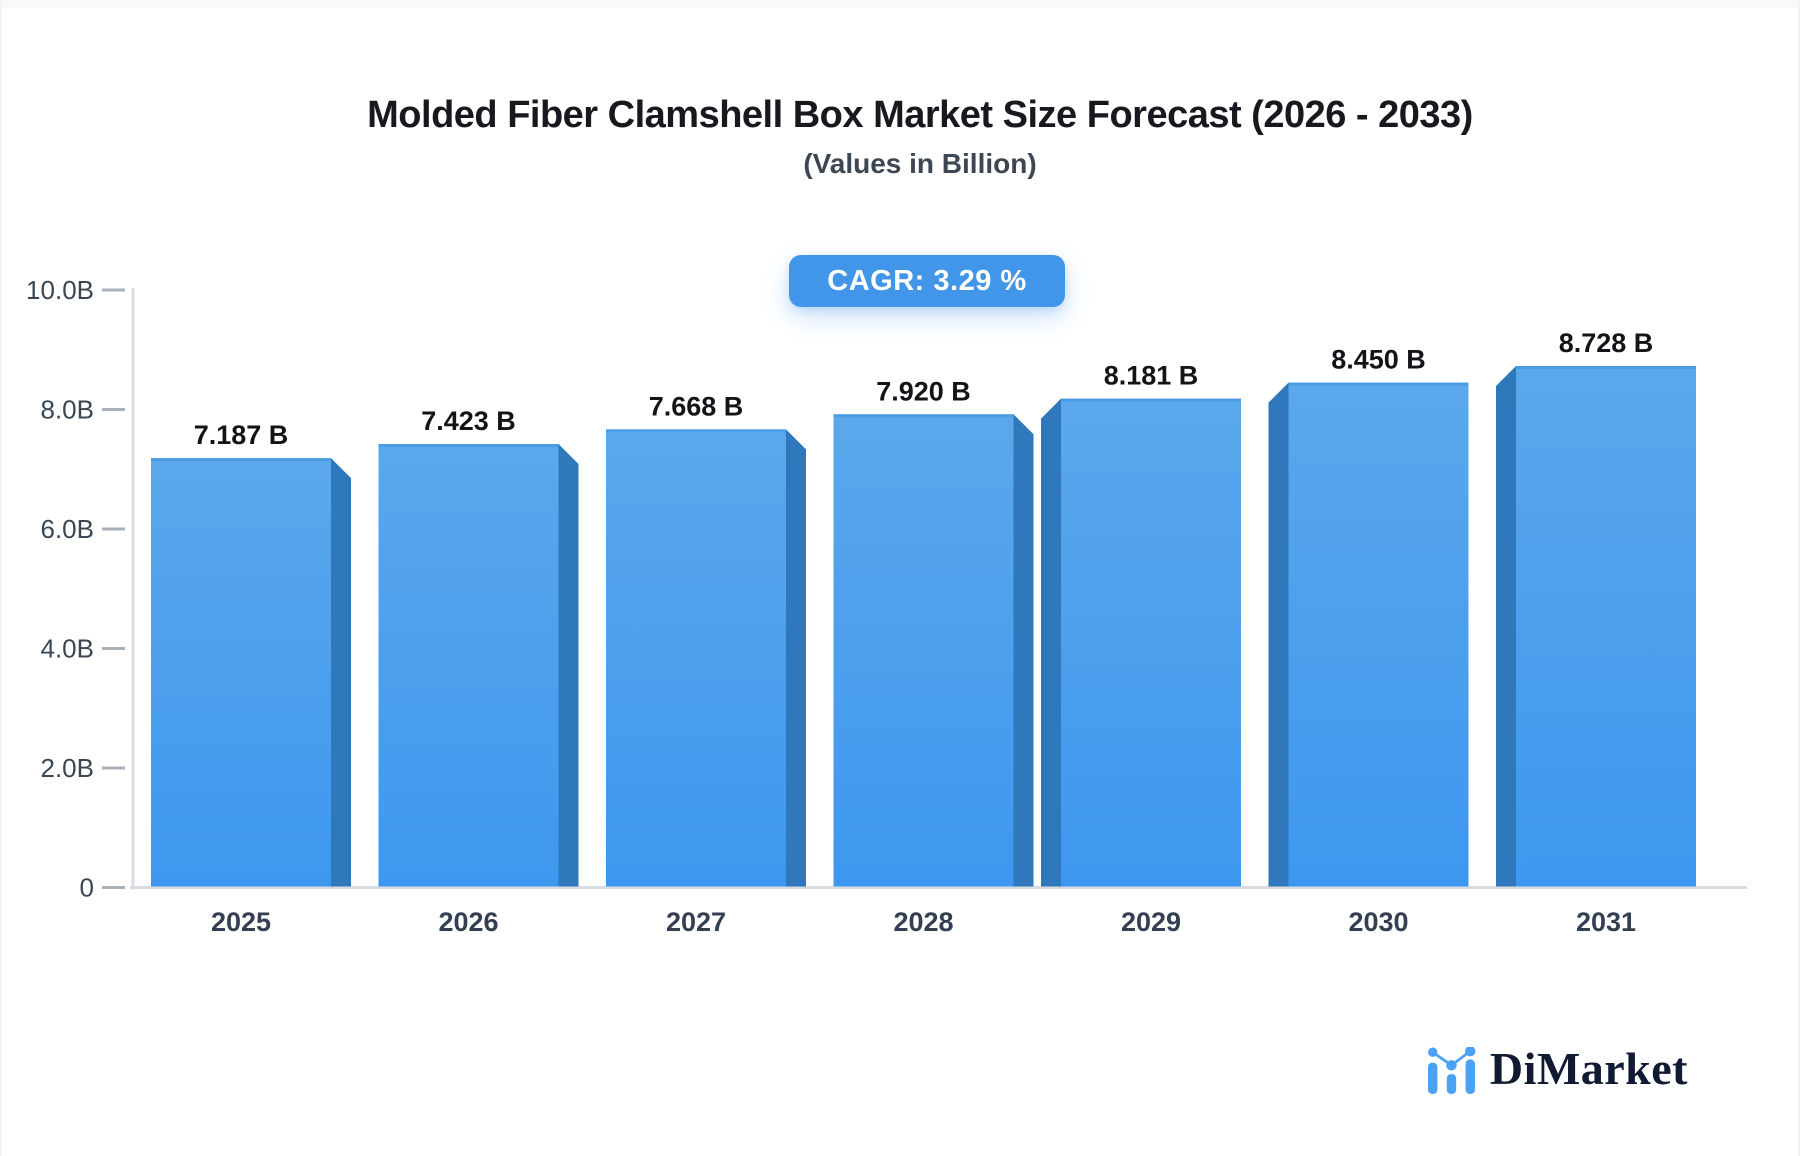 The height and width of the screenshot is (1156, 1800). I want to click on chart-subtitle: (Values in Billion), so click(920, 163).